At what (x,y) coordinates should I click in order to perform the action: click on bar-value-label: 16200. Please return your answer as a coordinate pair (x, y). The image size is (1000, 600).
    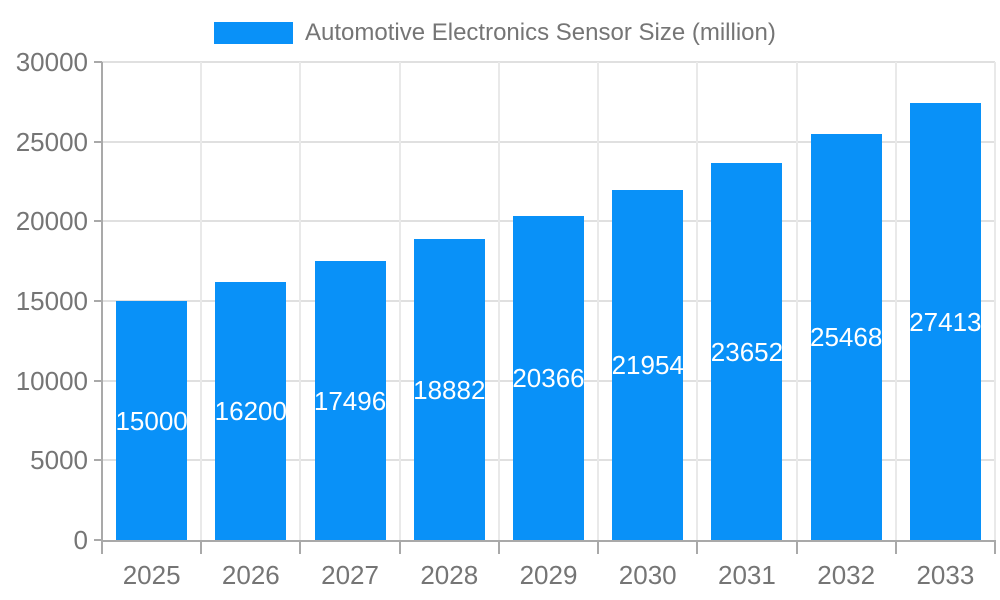
    Looking at the image, I should click on (250, 410).